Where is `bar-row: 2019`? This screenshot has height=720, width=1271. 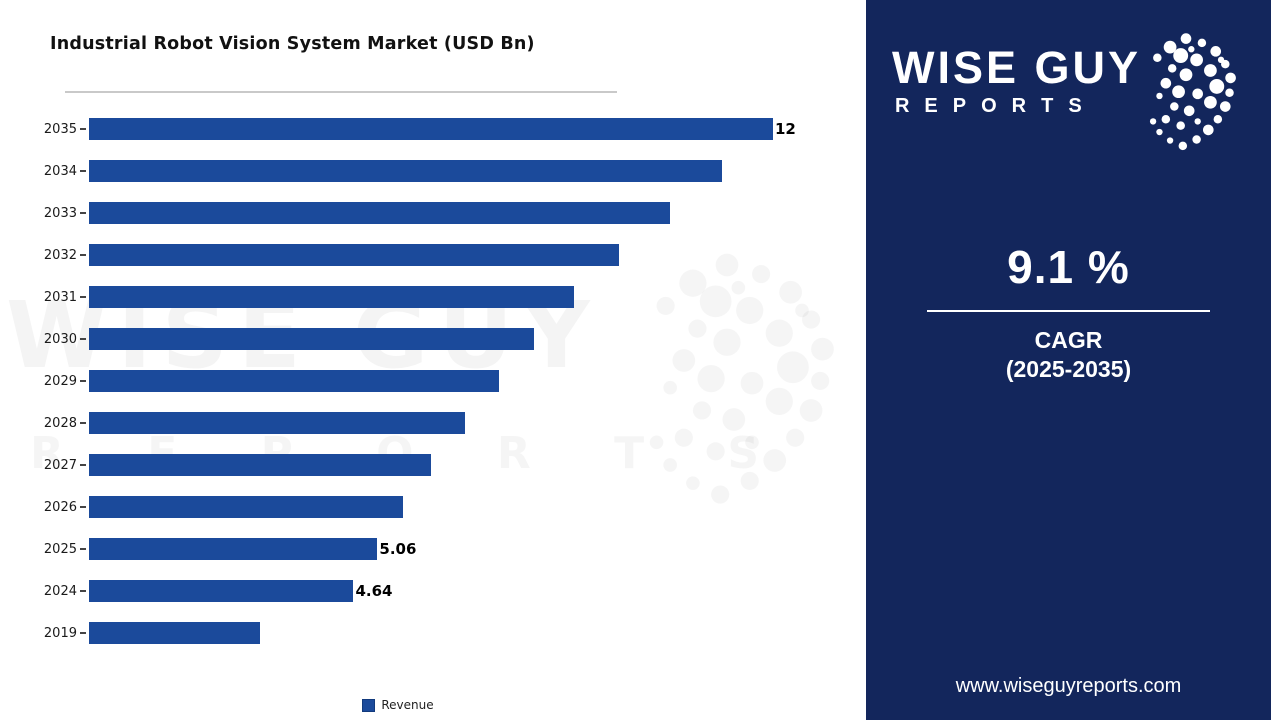 bar-row: 2019 is located at coordinates (442, 633).